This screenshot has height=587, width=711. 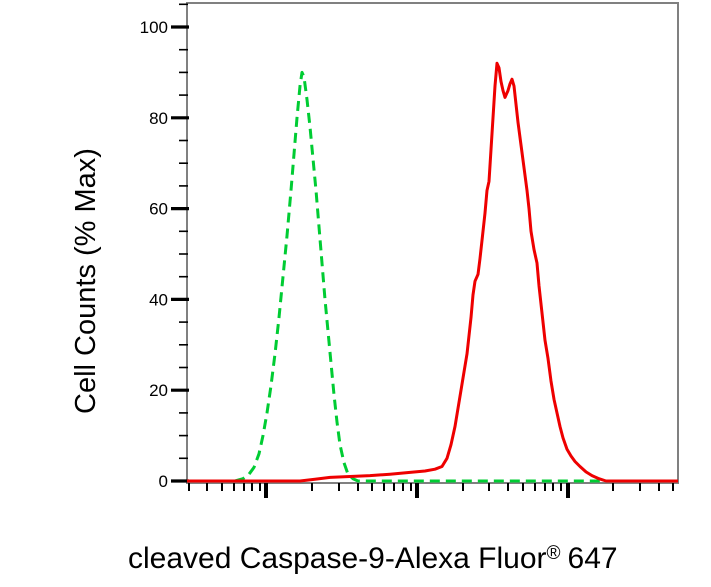 I want to click on y-axis-major-ticks: 0 20 40 60 80 100, so click(x=164, y=254).